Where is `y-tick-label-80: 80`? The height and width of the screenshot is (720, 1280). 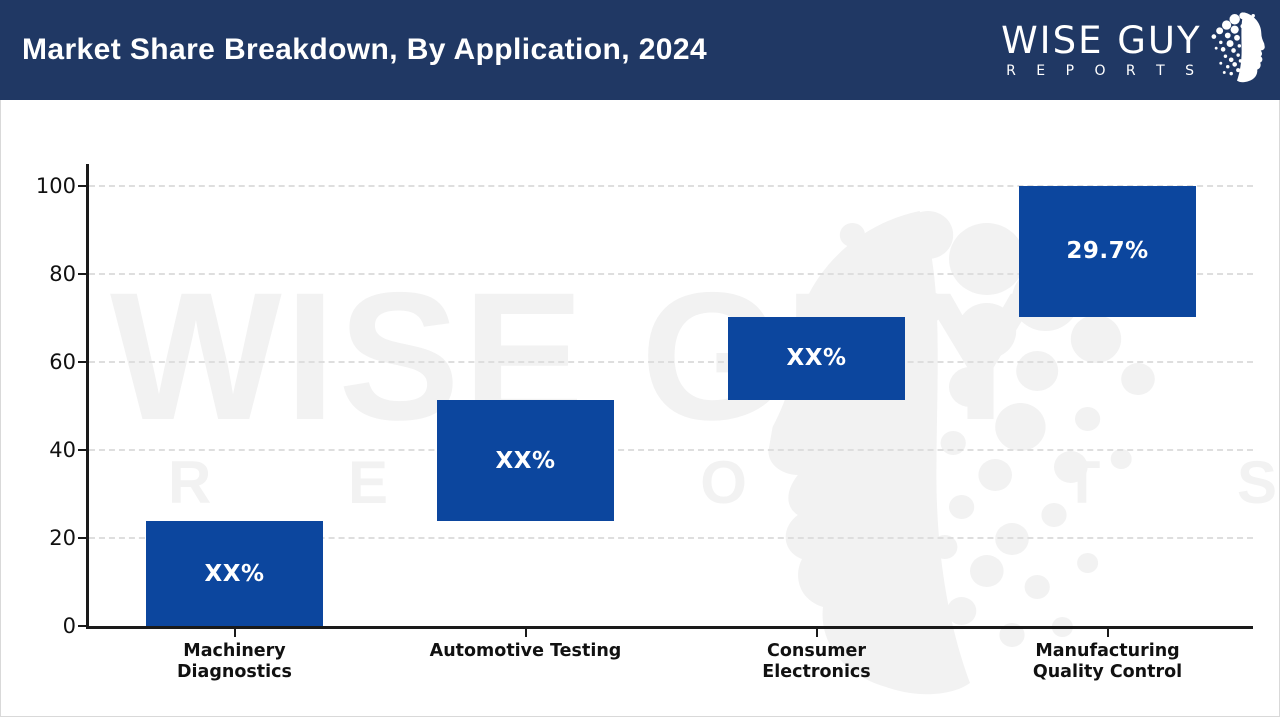
y-tick-label-80: 80 is located at coordinates (62, 274).